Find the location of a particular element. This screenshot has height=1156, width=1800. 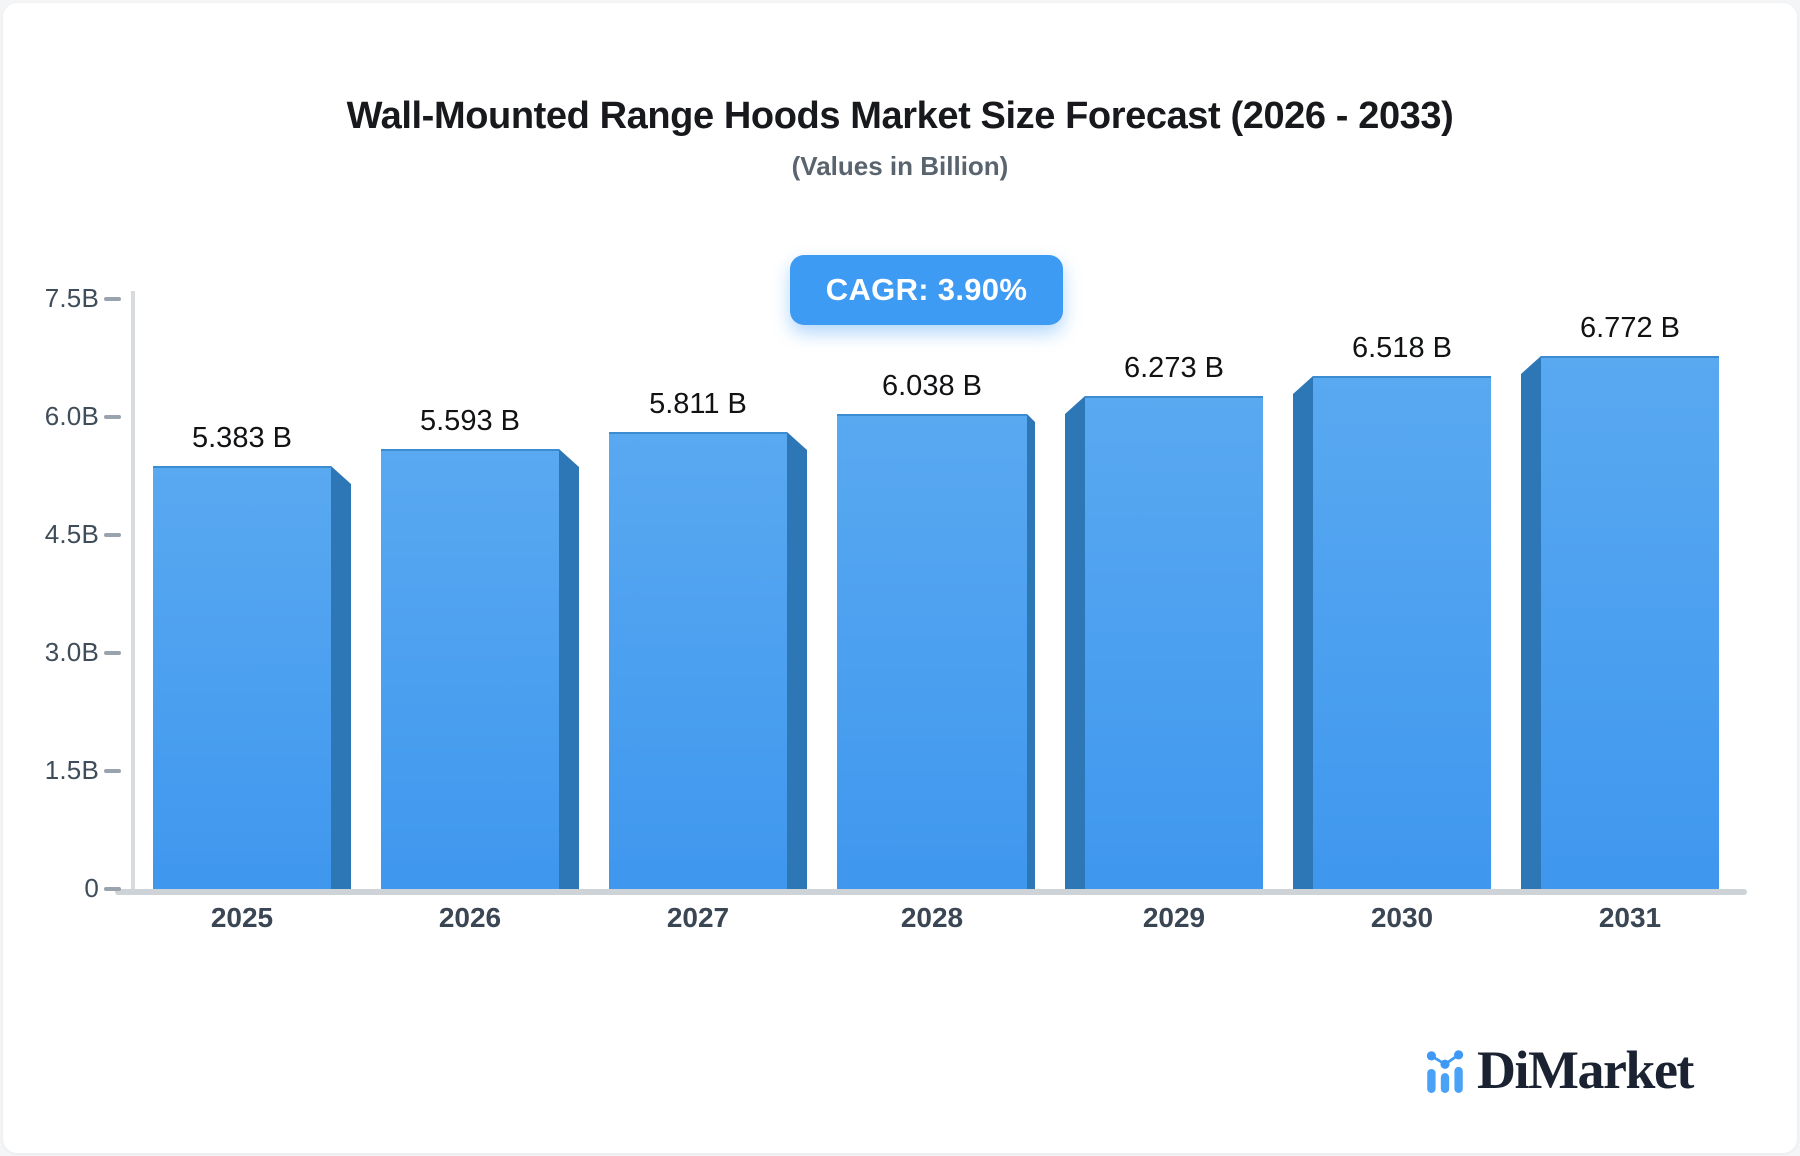

bar-2029: 6.273 B is located at coordinates (1164, 620).